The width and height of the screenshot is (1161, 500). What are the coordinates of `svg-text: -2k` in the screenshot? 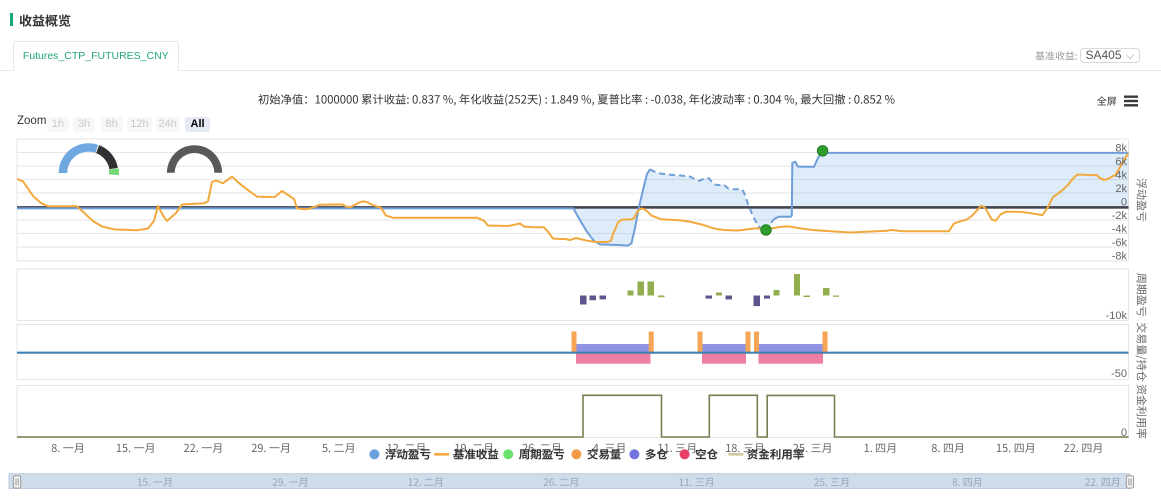 It's located at (1120, 216).